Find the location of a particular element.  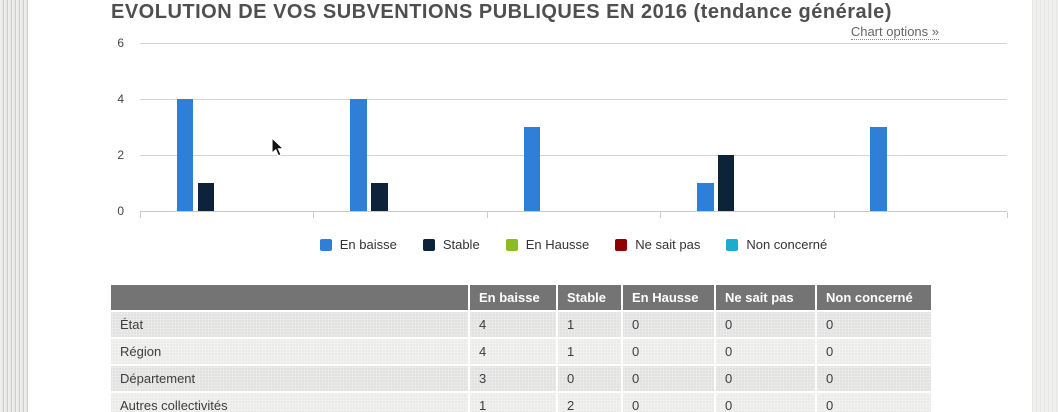

y-axis-label: 2 is located at coordinates (120, 155).